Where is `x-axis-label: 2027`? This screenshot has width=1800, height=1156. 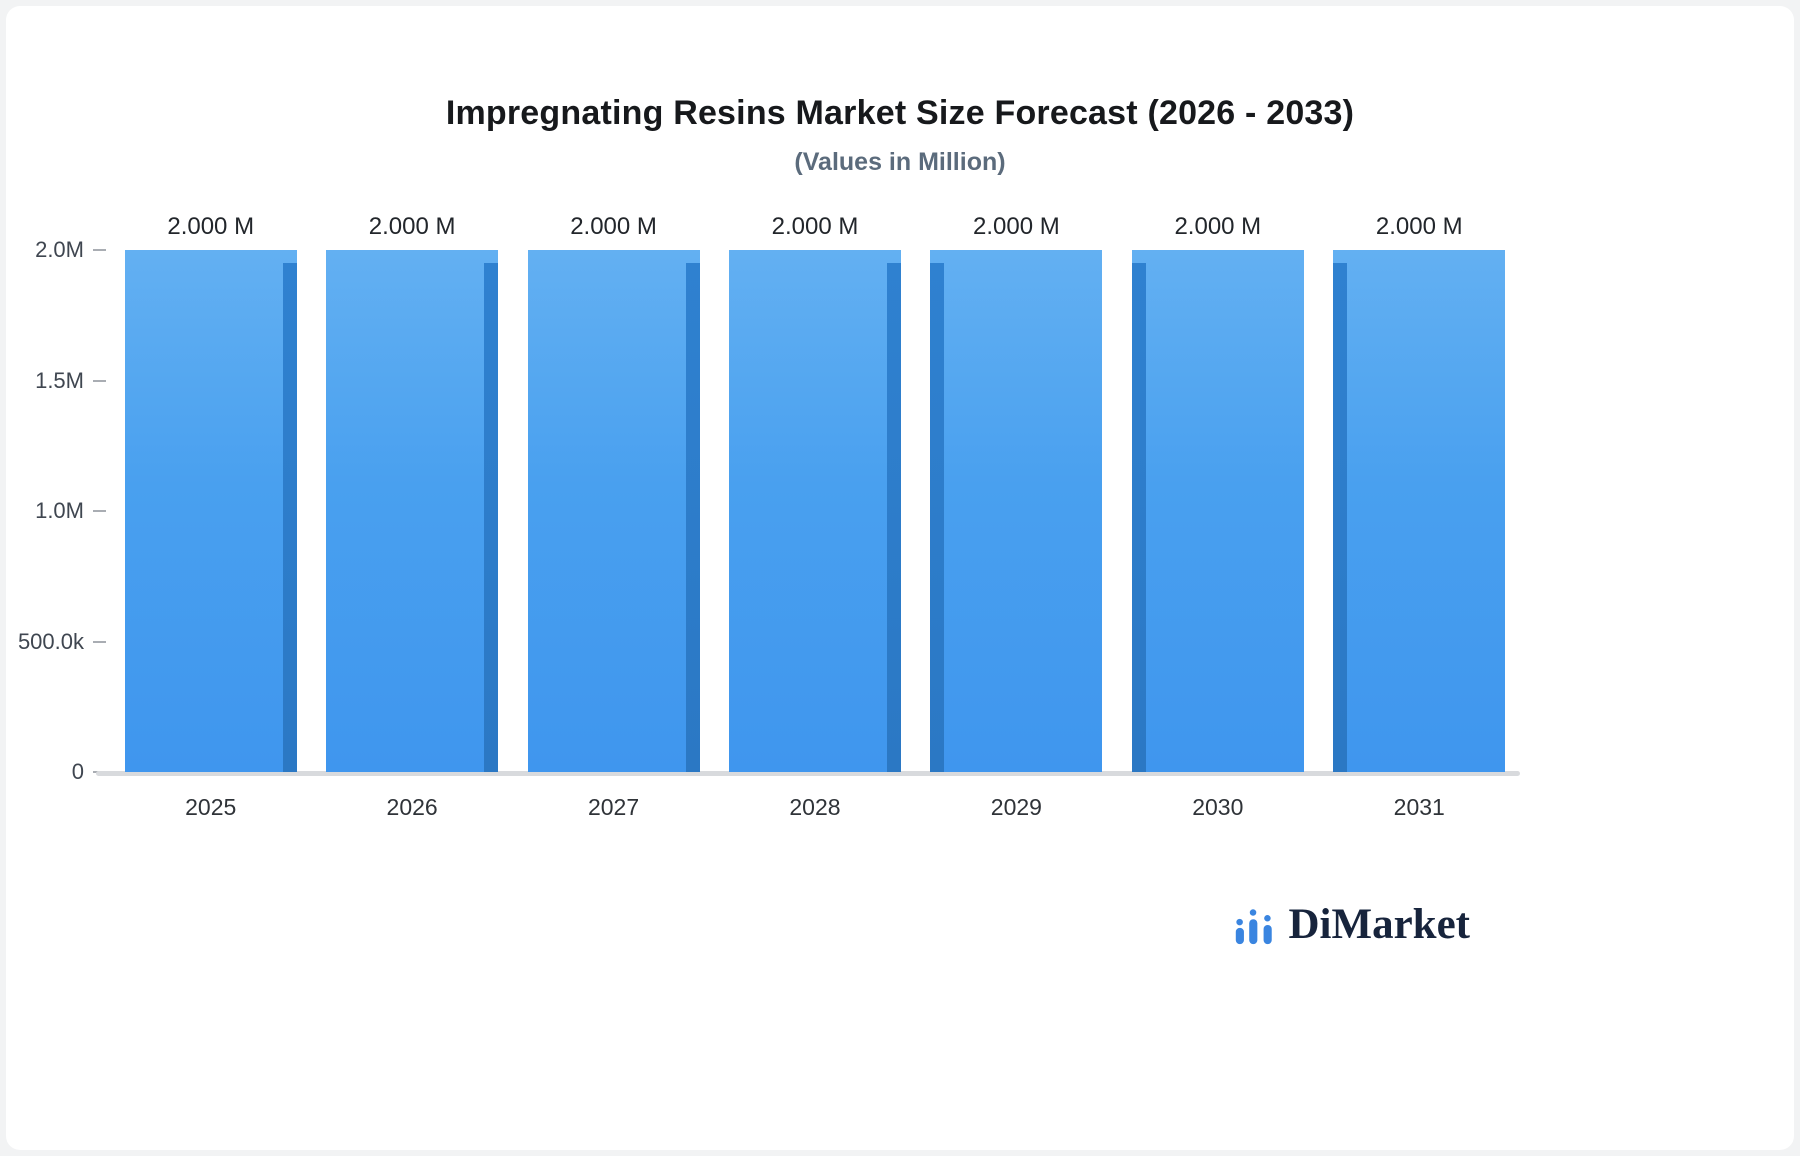
x-axis-label: 2027 is located at coordinates (613, 807).